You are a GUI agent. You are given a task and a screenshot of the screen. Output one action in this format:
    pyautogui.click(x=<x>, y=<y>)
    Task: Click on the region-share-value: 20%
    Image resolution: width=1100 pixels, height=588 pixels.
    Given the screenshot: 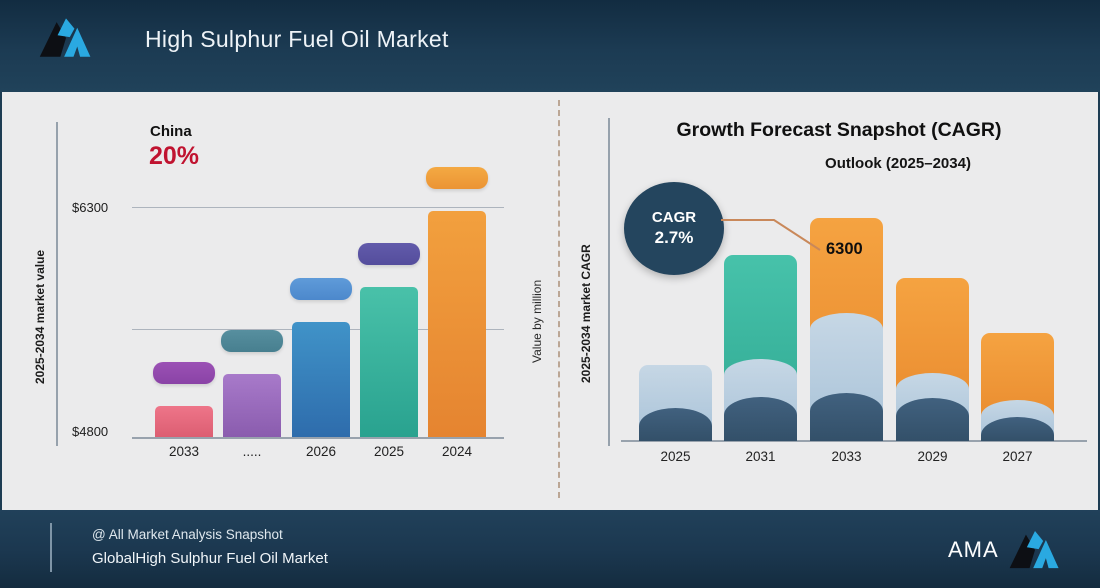 What is the action you would take?
    pyautogui.click(x=174, y=156)
    